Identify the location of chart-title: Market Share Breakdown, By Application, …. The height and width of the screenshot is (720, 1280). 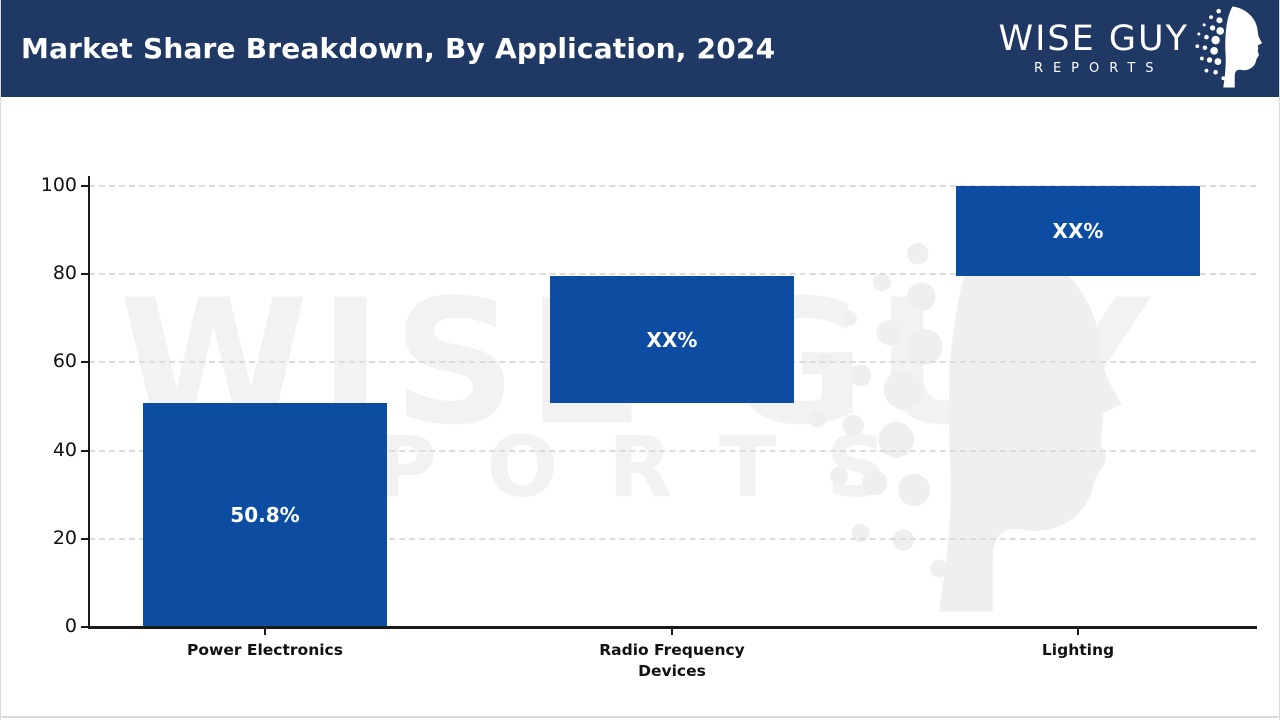
(398, 48).